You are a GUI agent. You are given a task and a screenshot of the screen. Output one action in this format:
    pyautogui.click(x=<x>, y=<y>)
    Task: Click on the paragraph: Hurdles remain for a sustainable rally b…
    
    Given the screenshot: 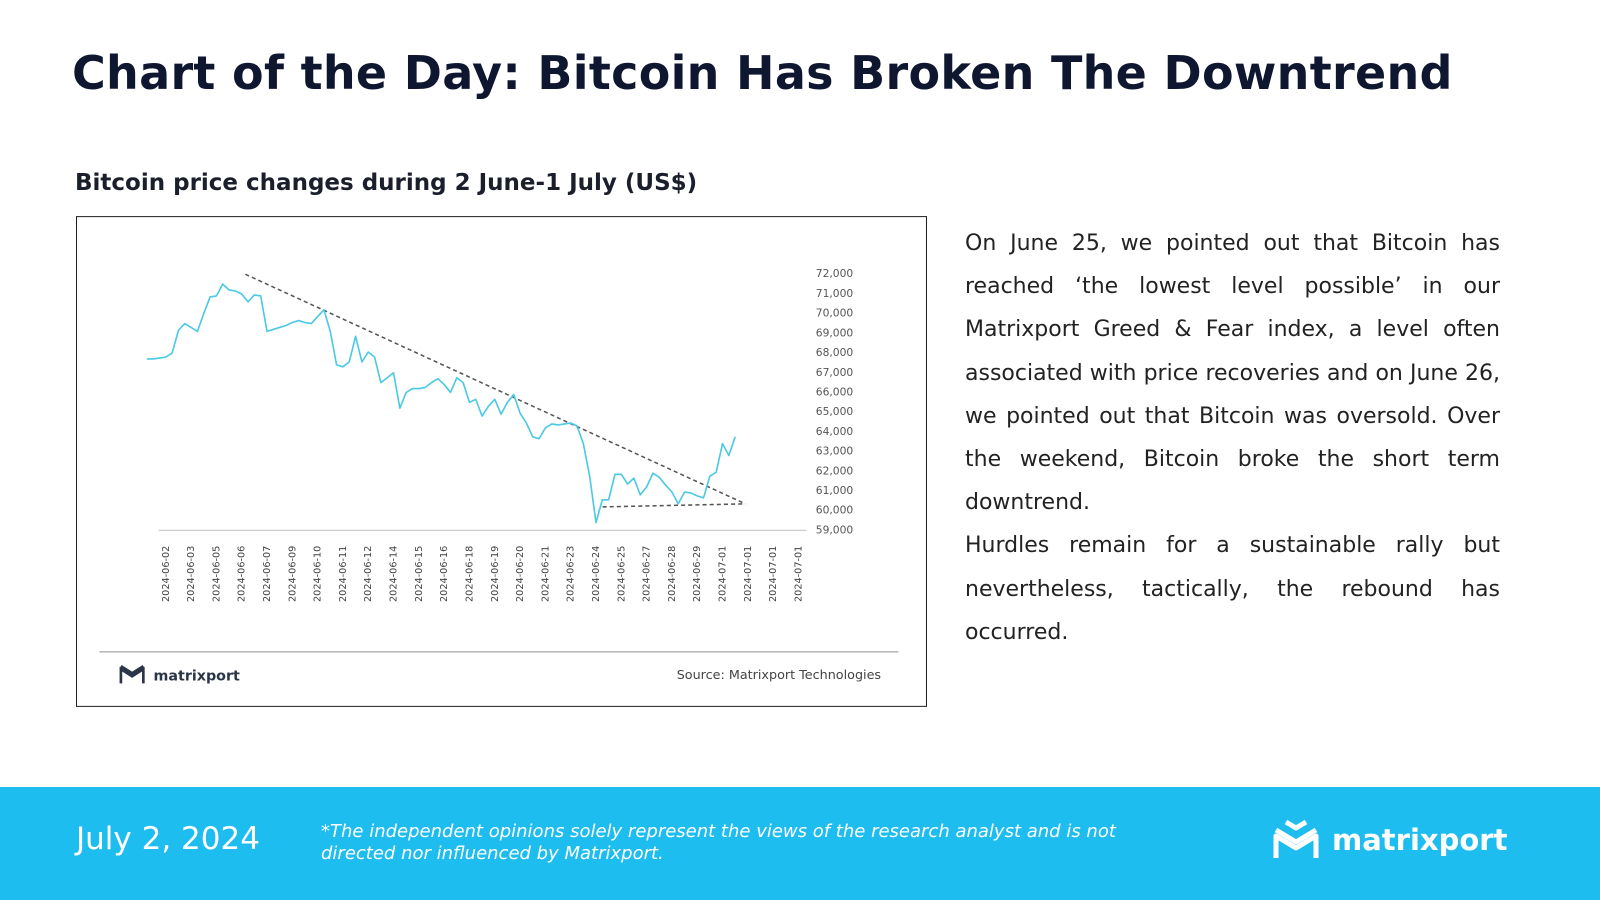 What is the action you would take?
    pyautogui.click(x=1232, y=589)
    